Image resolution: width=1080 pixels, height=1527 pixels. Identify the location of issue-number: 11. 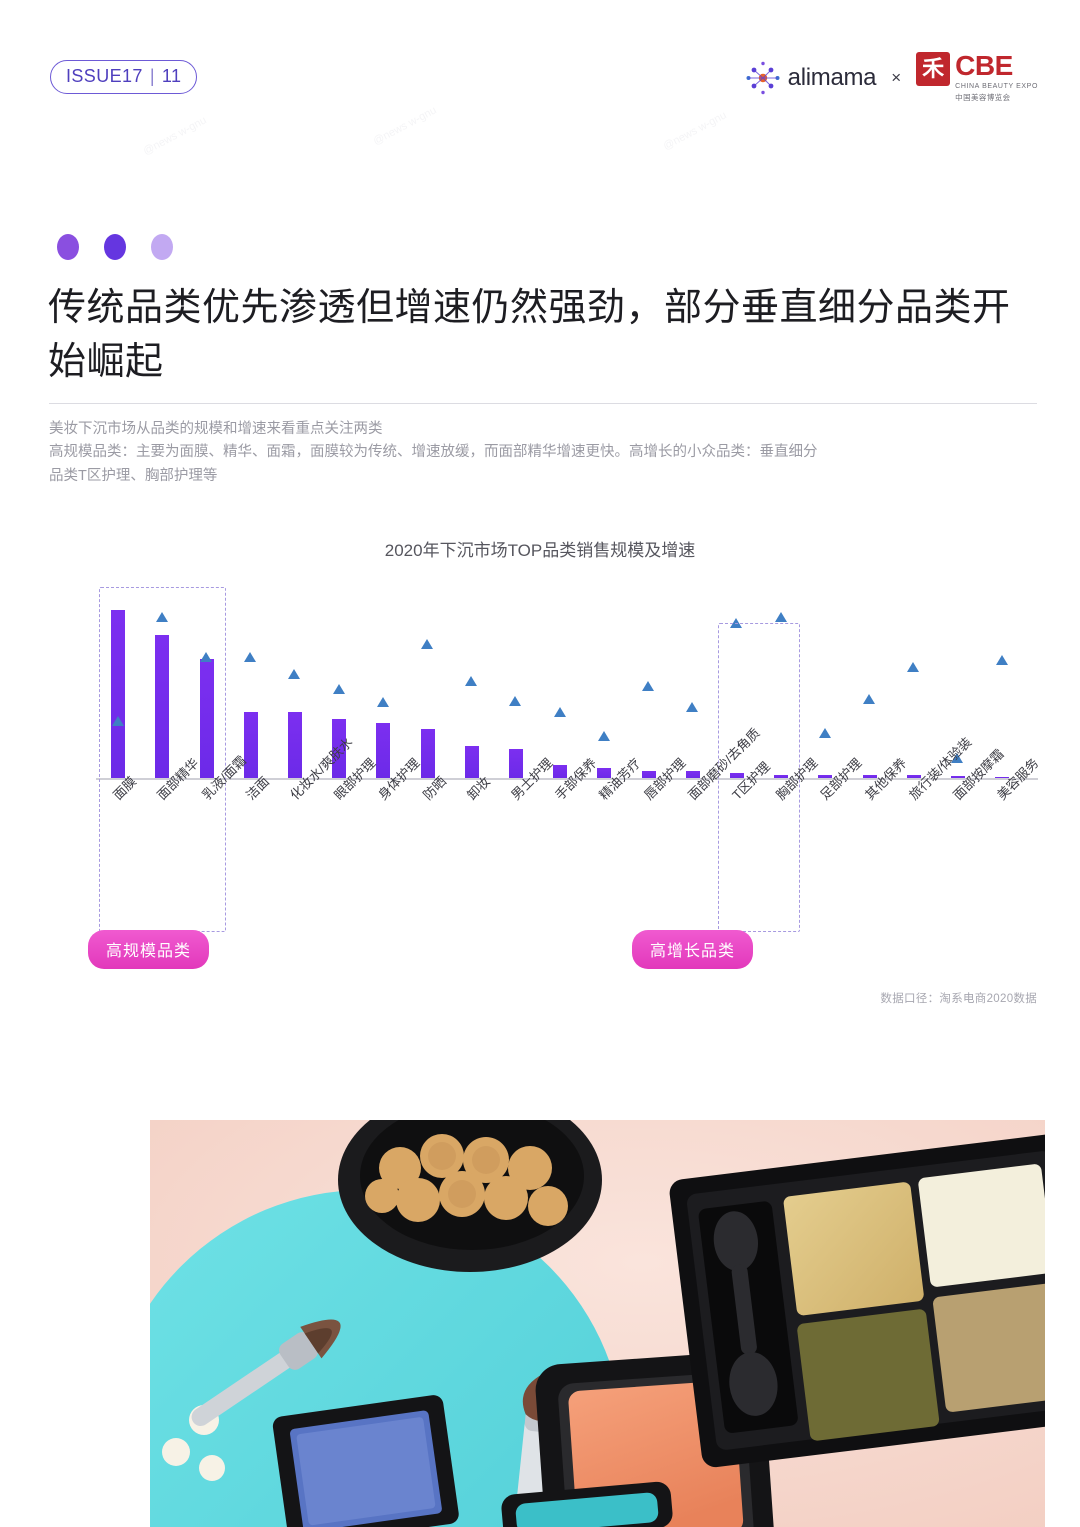
(171, 76).